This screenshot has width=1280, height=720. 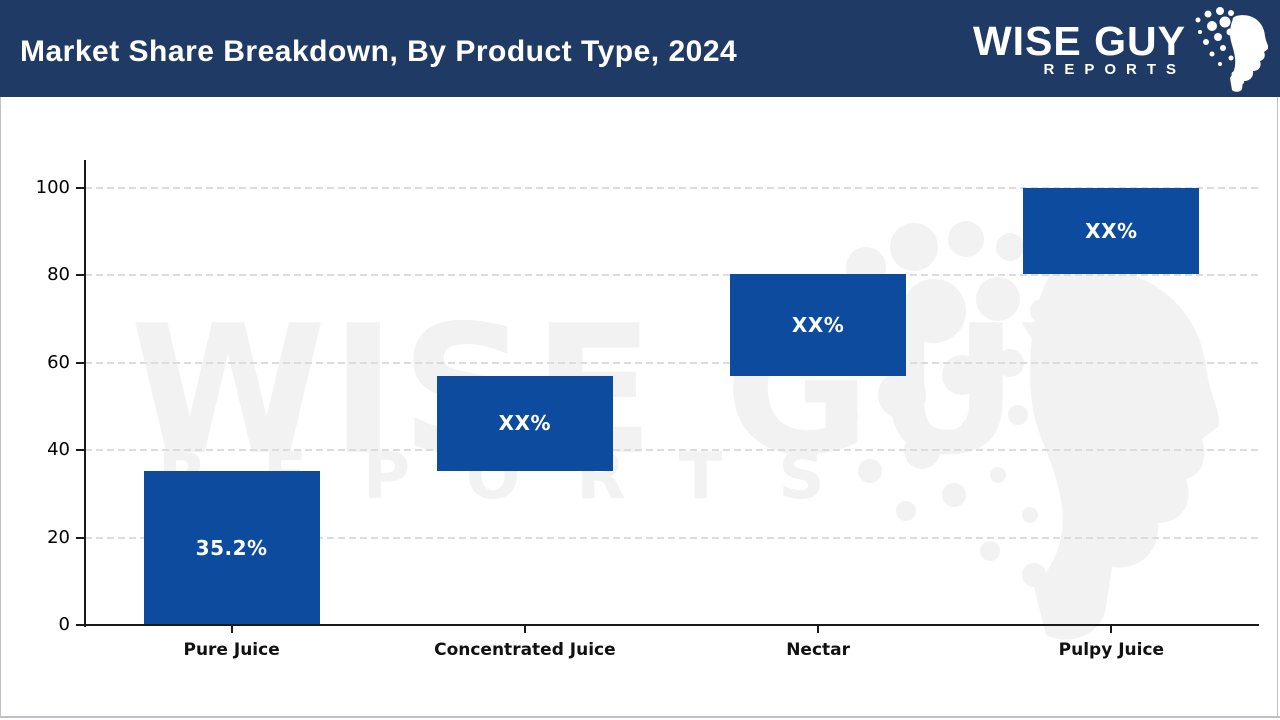 I want to click on brand-name: WISE GUY, so click(x=1079, y=40).